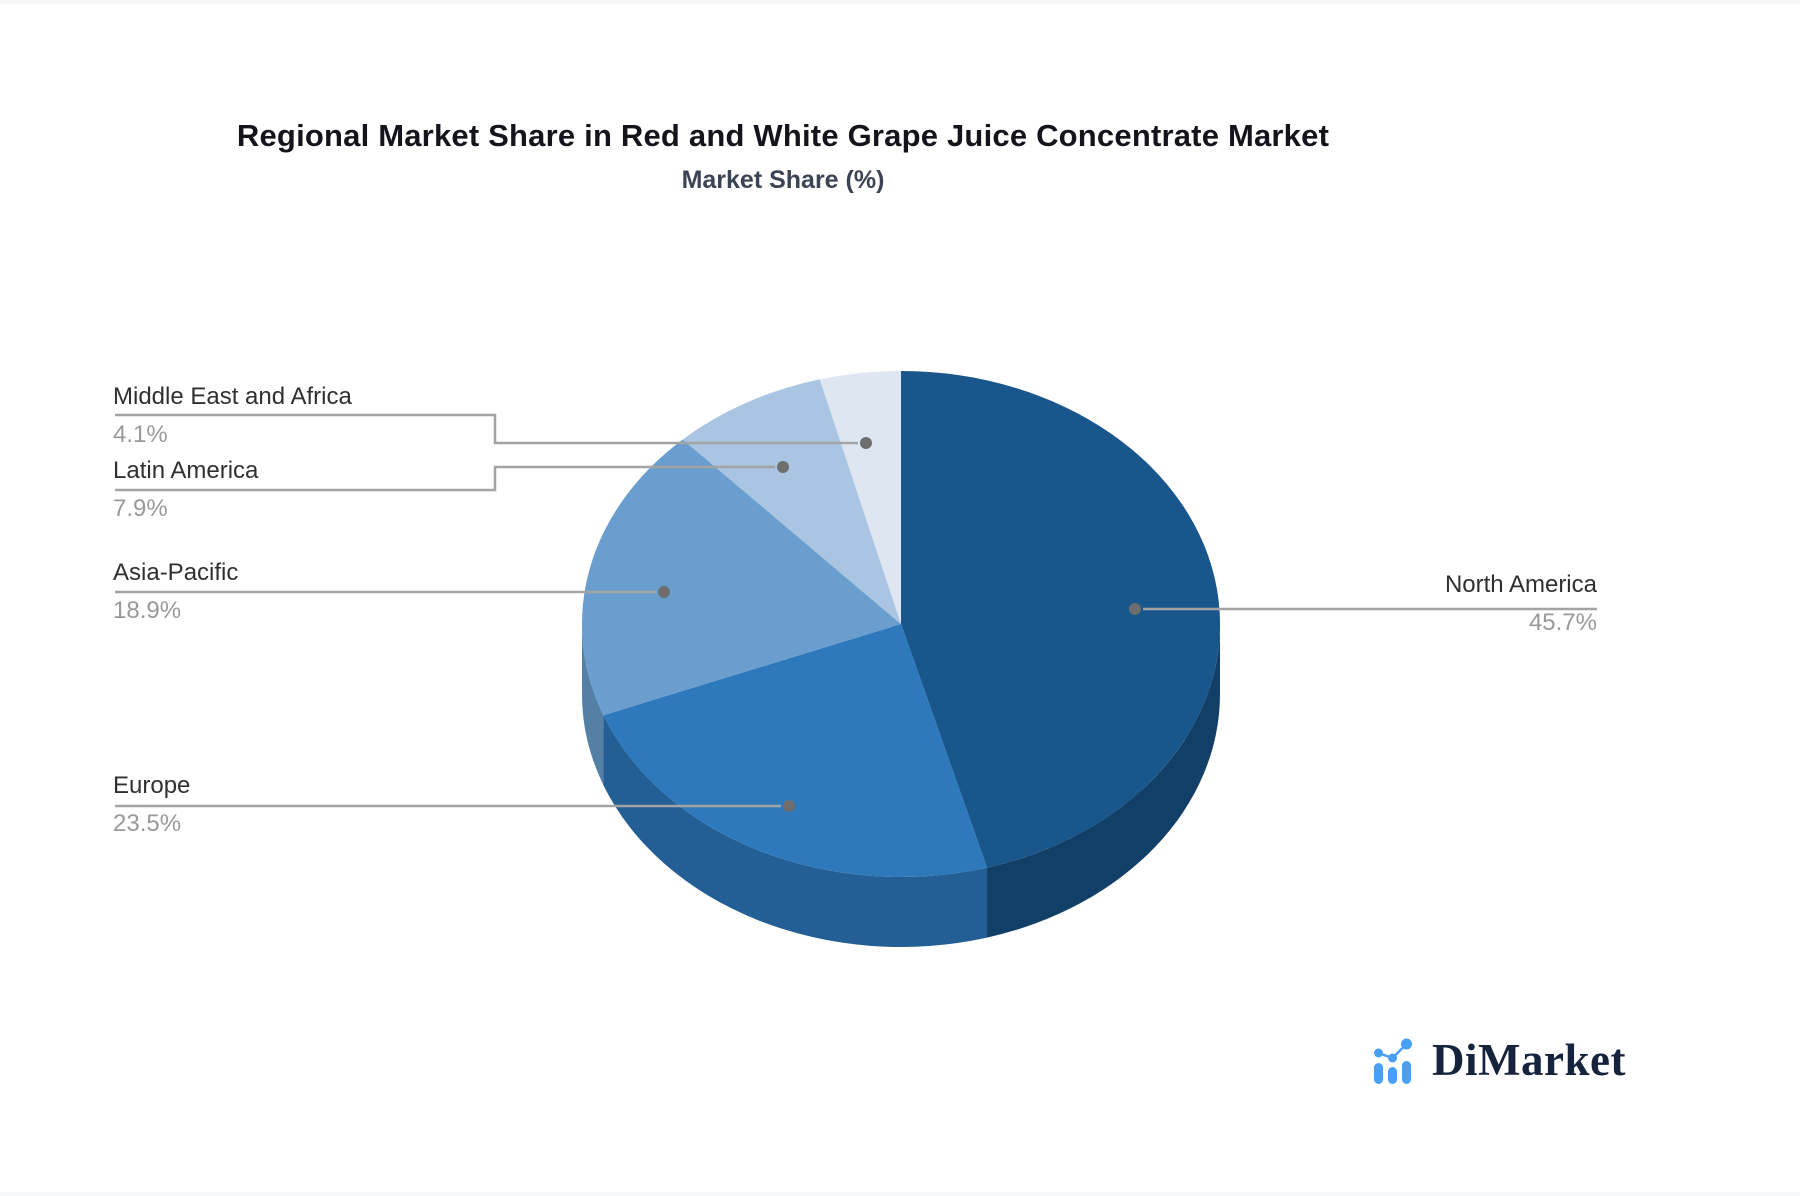 Image resolution: width=1800 pixels, height=1196 pixels. I want to click on leader-dot-europe, so click(789, 806).